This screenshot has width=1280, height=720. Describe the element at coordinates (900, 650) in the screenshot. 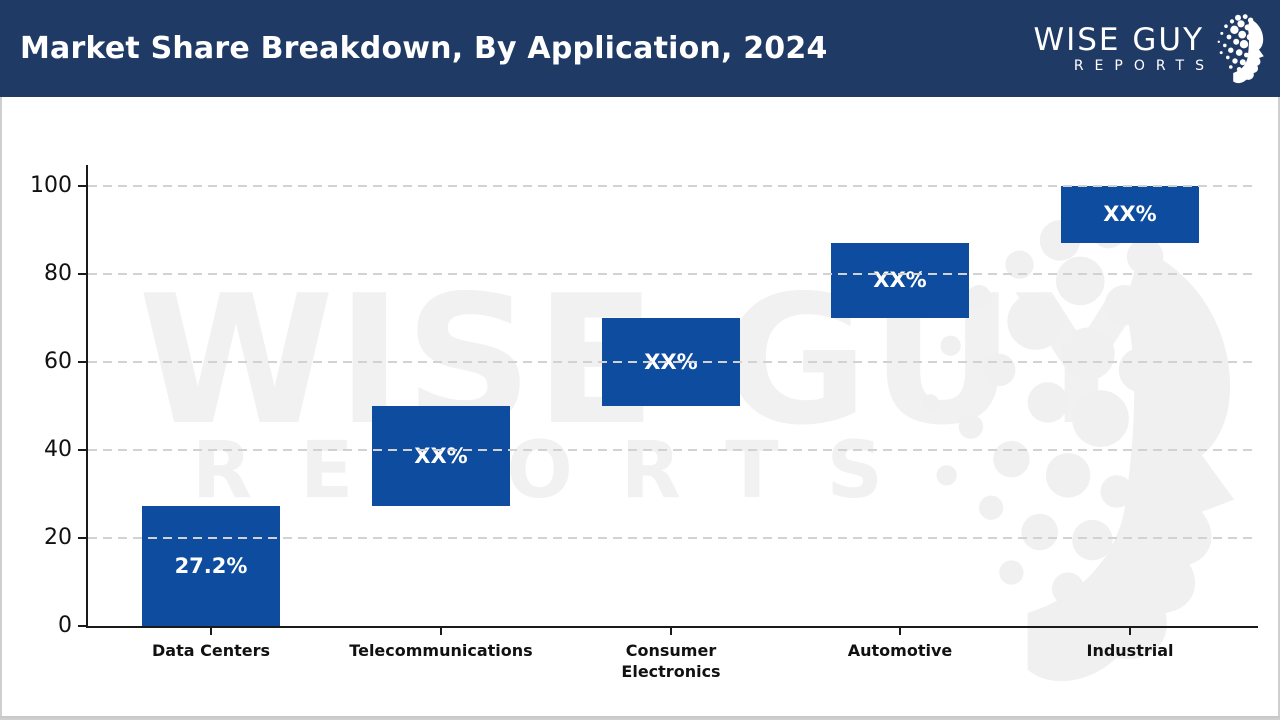

I see `x-label-automotive: Automotive` at that location.